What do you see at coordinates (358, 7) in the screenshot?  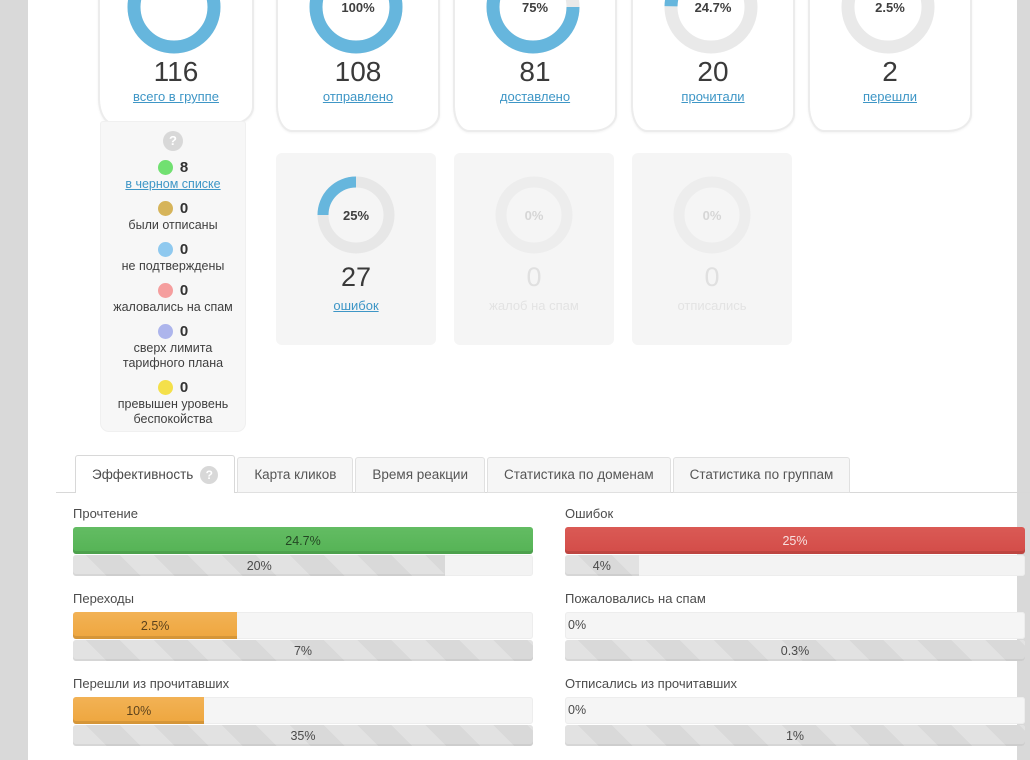 I see `donut-percent-label: 100%` at bounding box center [358, 7].